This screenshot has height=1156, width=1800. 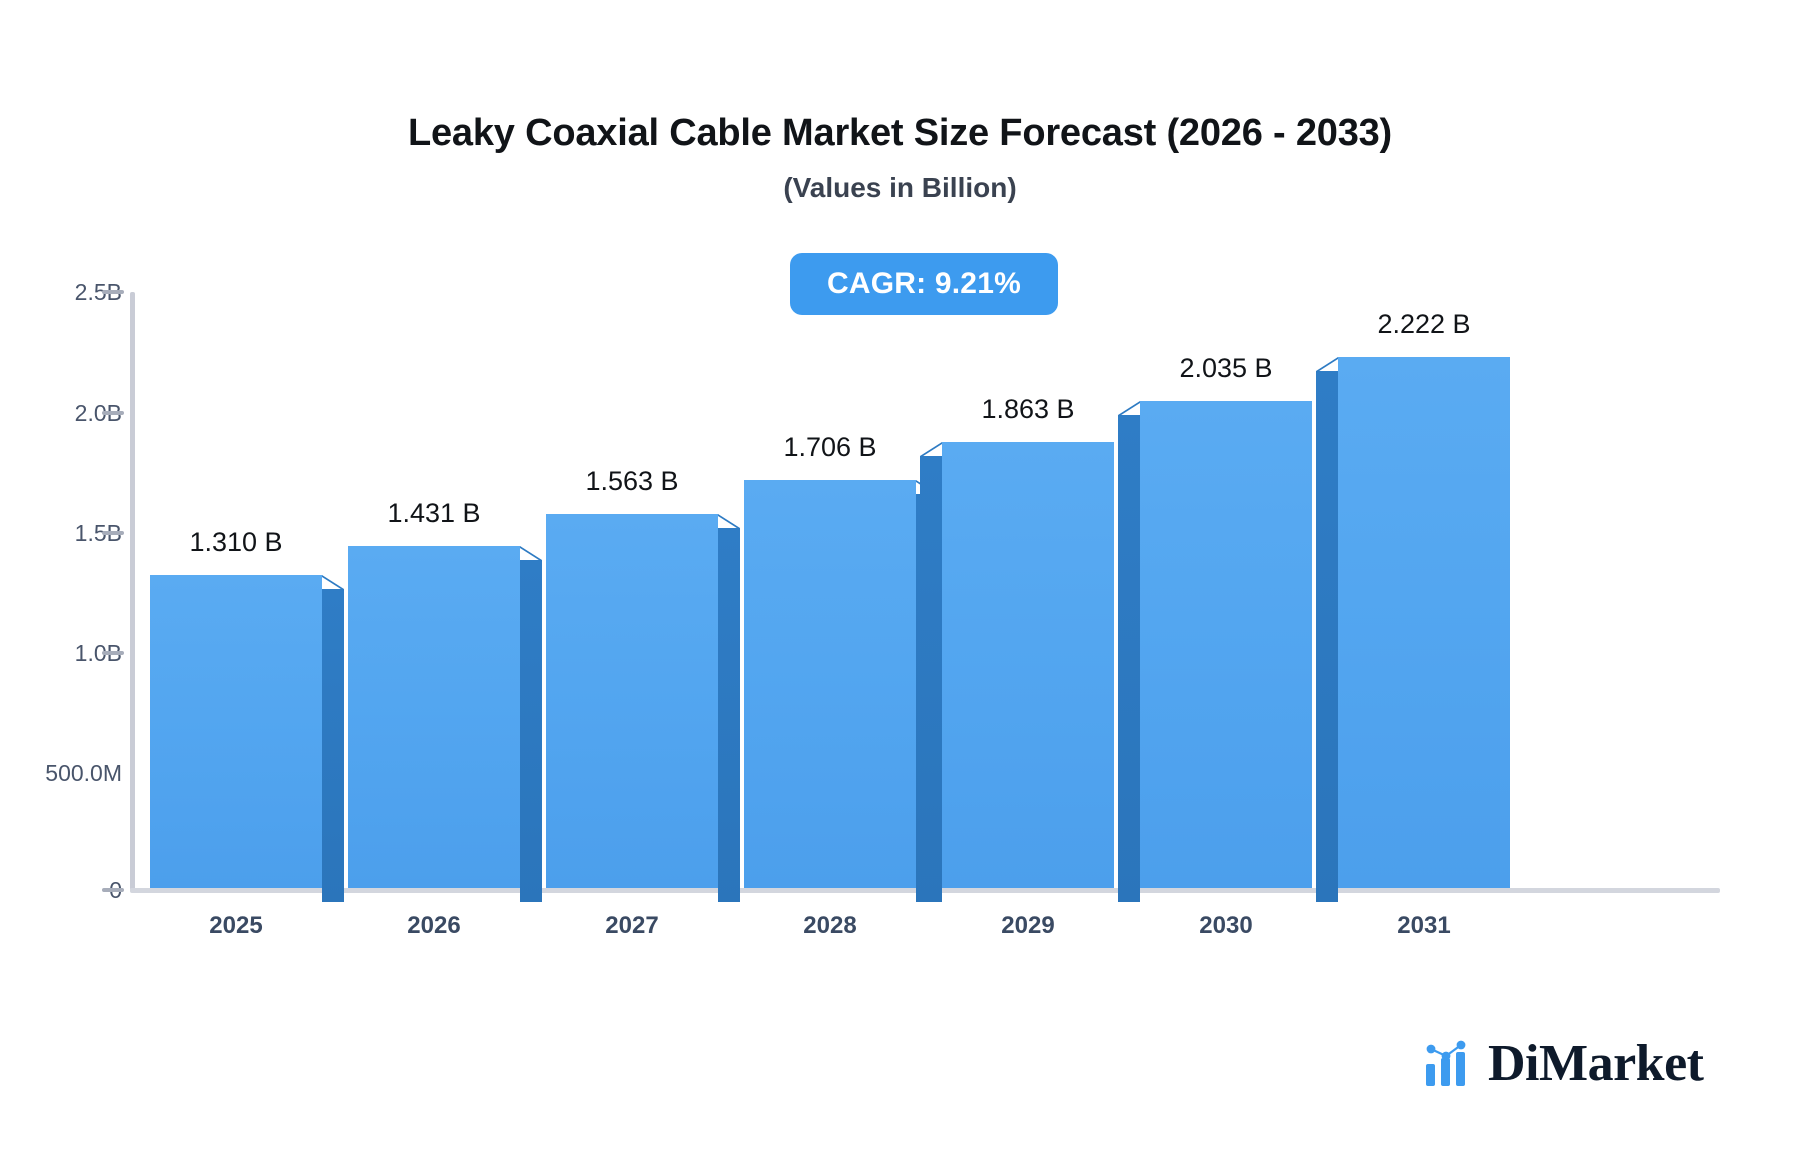 I want to click on x-label-2027: 2027, so click(x=632, y=925).